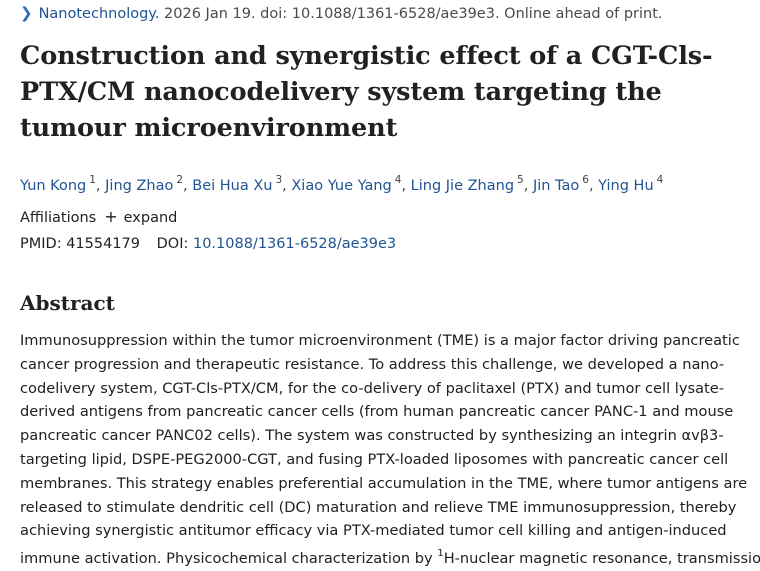 The width and height of the screenshot is (760, 571). I want to click on affiliation-number: 1, so click(92, 180).